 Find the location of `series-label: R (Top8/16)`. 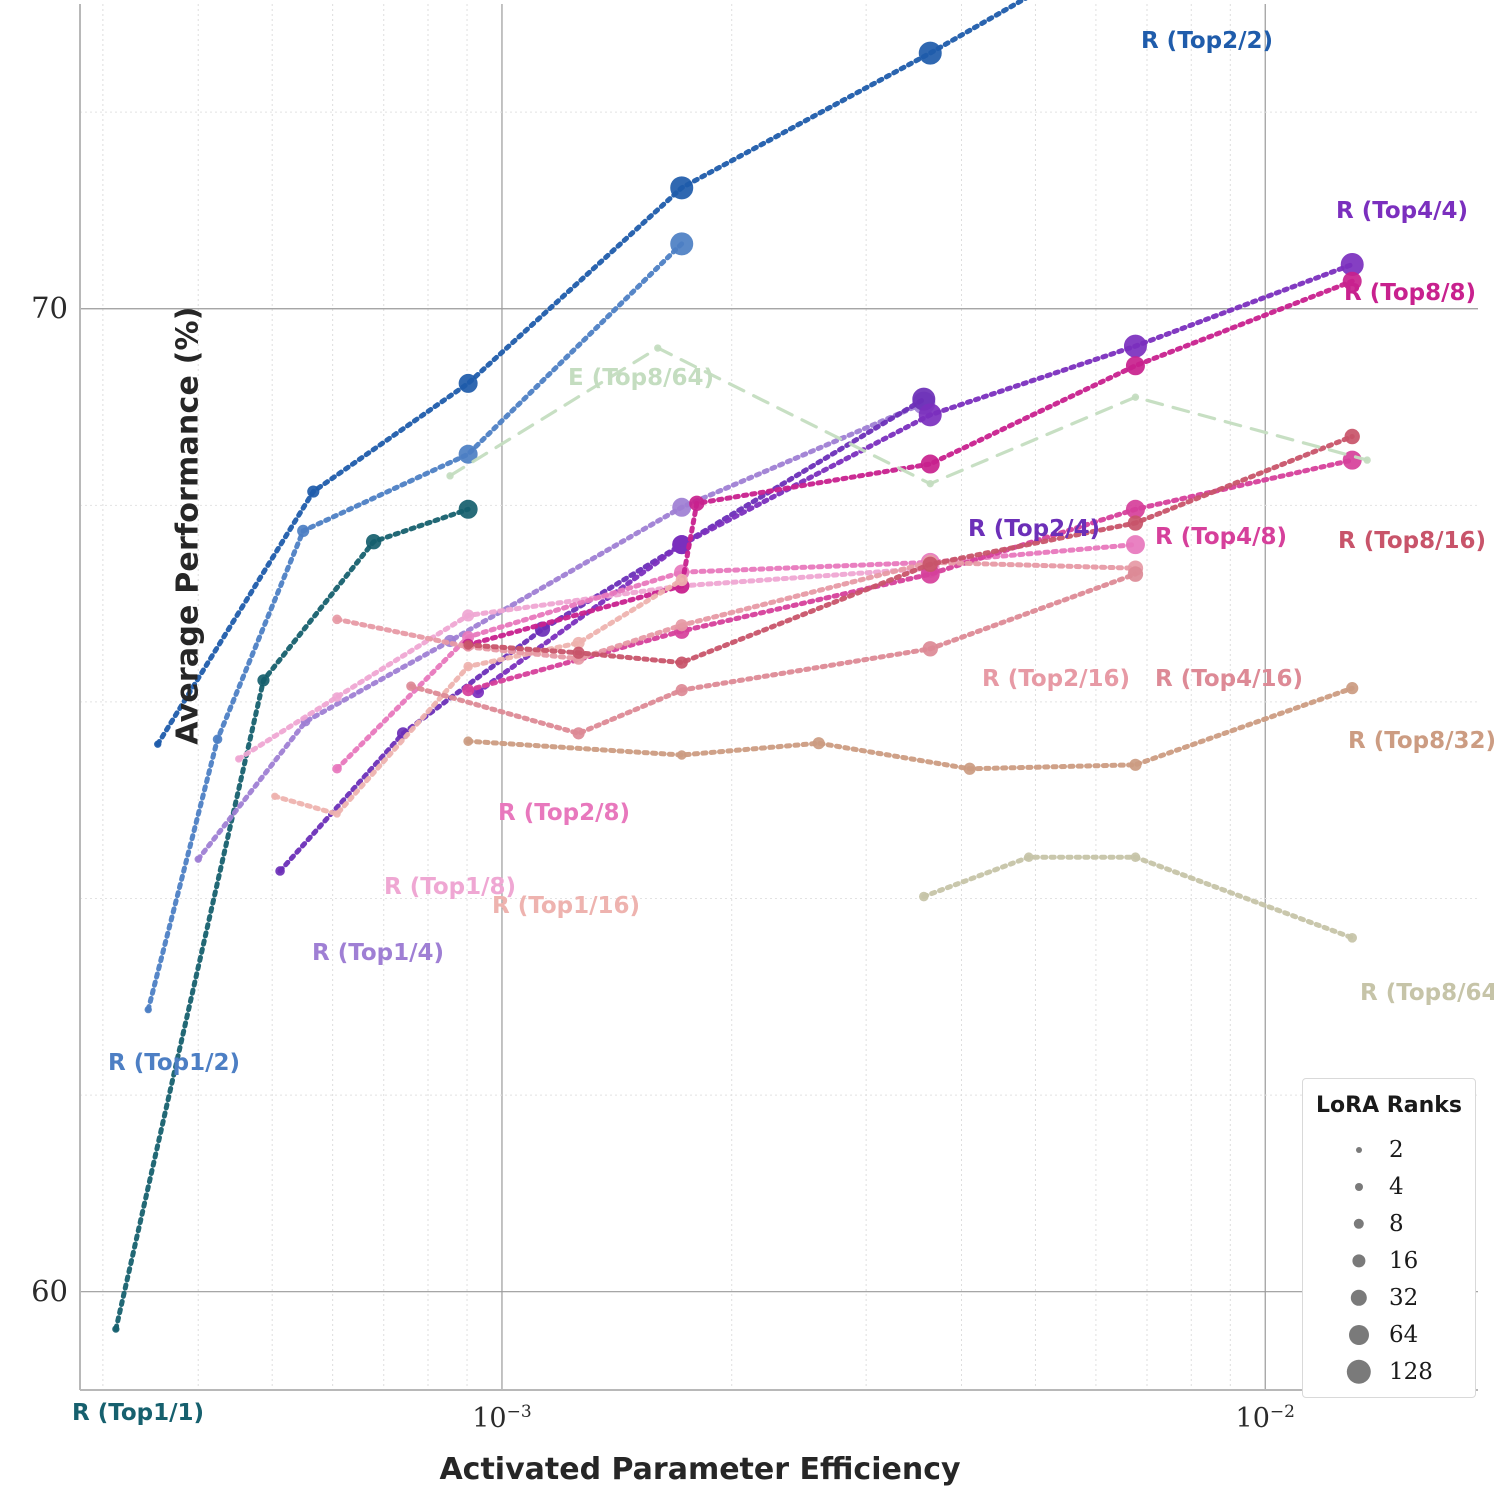

series-label: R (Top8/16) is located at coordinates (1412, 541).